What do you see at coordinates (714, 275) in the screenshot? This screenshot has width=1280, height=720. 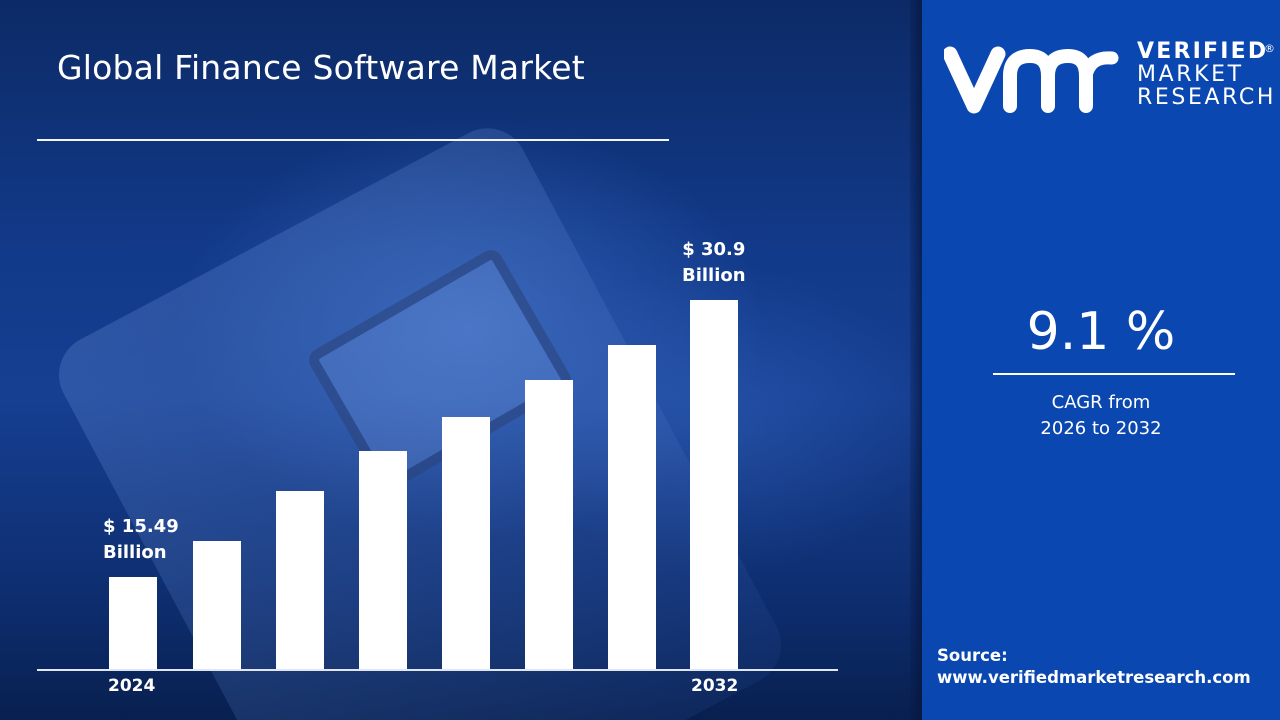 I see `end-unit: Billion` at bounding box center [714, 275].